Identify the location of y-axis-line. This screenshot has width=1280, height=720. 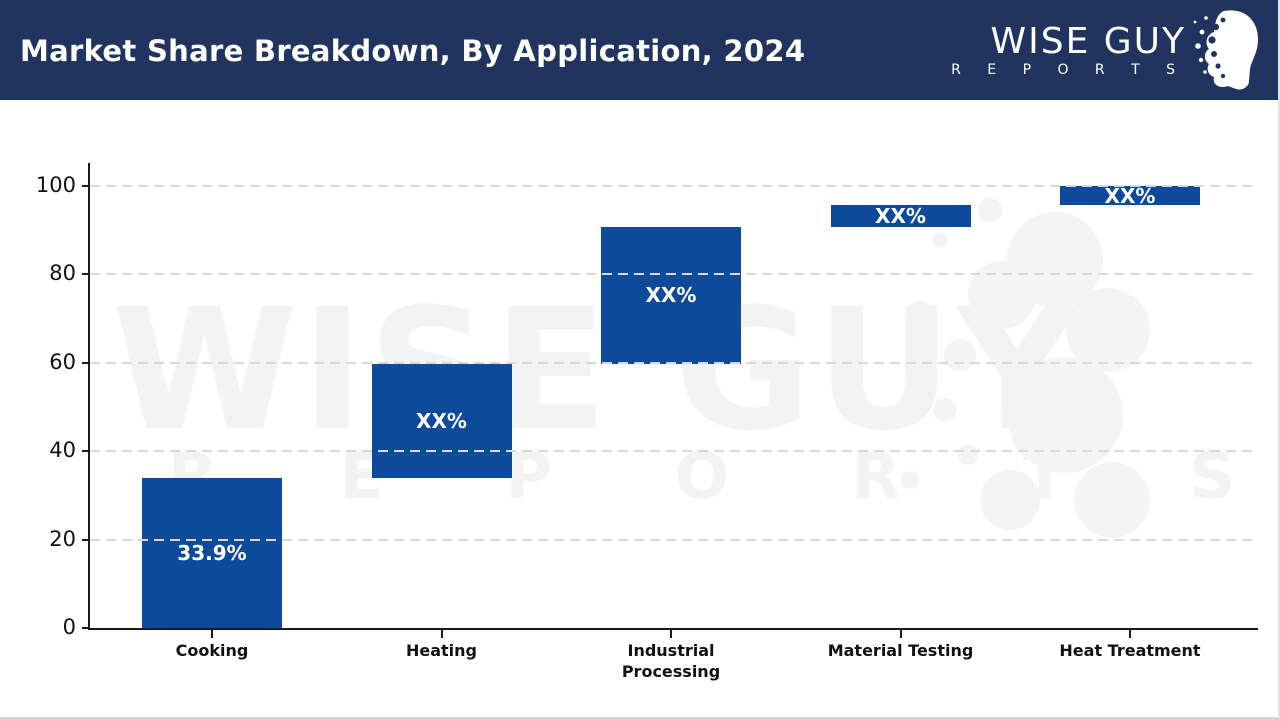
(89, 396).